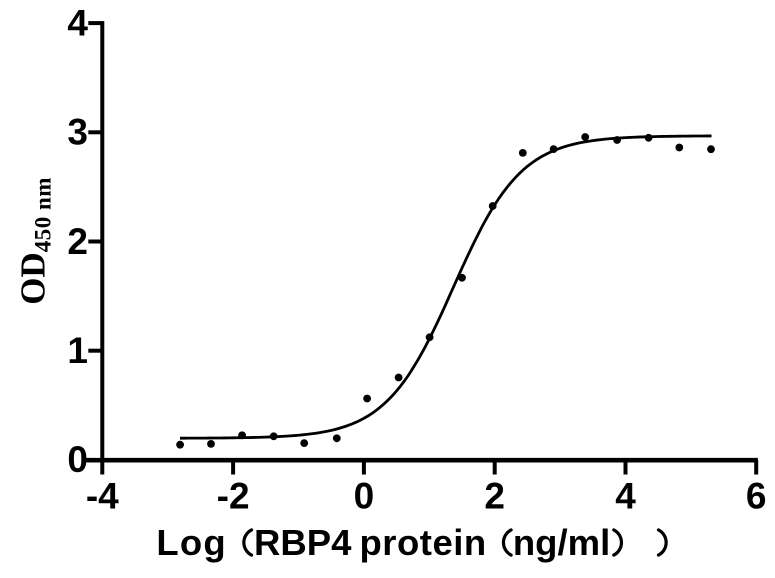 The height and width of the screenshot is (578, 775). I want to click on svg-text: ng/ml, so click(561, 542).